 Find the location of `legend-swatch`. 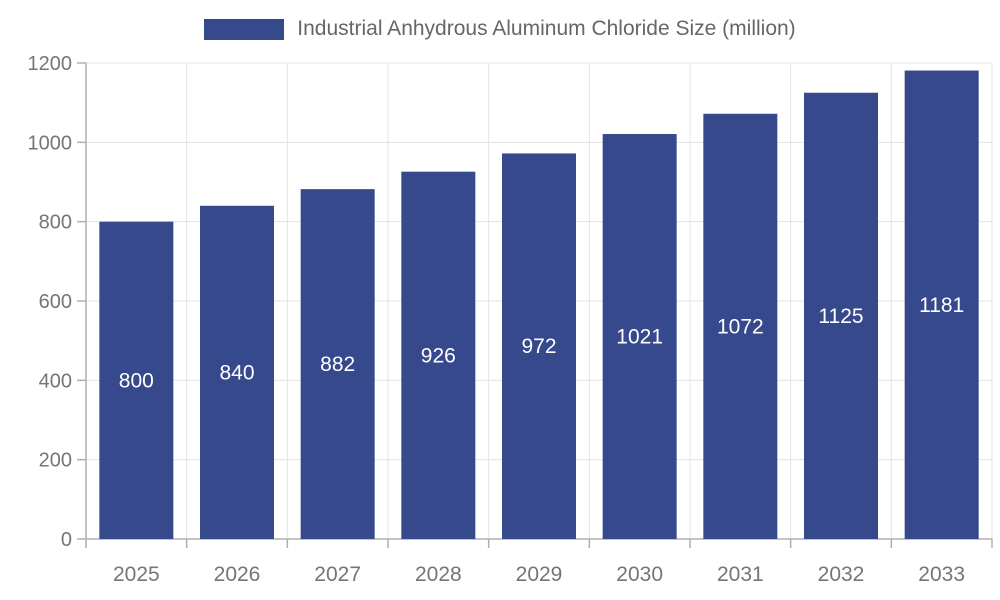

legend-swatch is located at coordinates (244, 29).